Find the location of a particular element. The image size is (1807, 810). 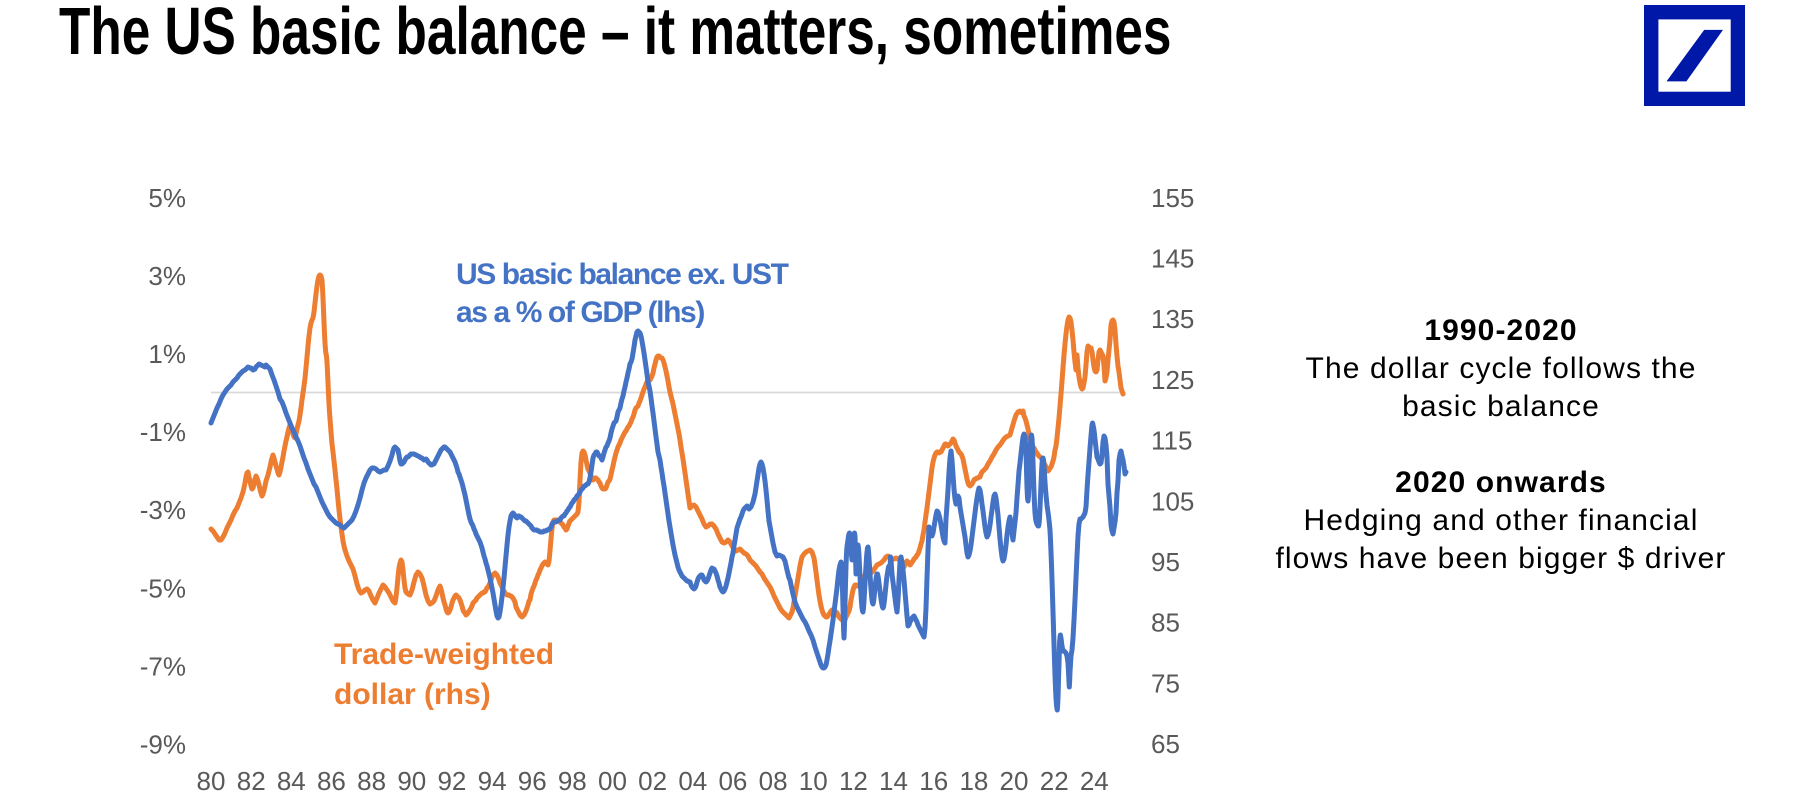

svg-text: -3% is located at coordinates (163, 510).